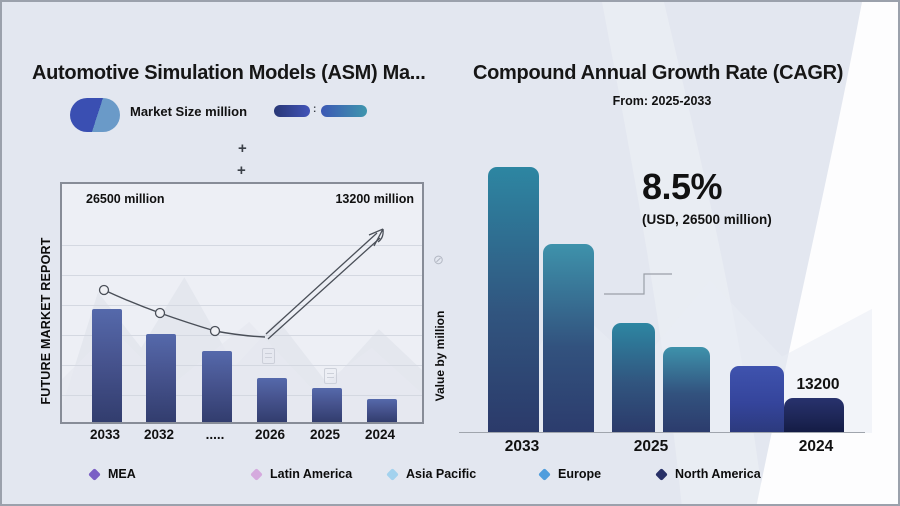  What do you see at coordinates (440, 356) in the screenshot?
I see `value-axis-label: Value by million` at bounding box center [440, 356].